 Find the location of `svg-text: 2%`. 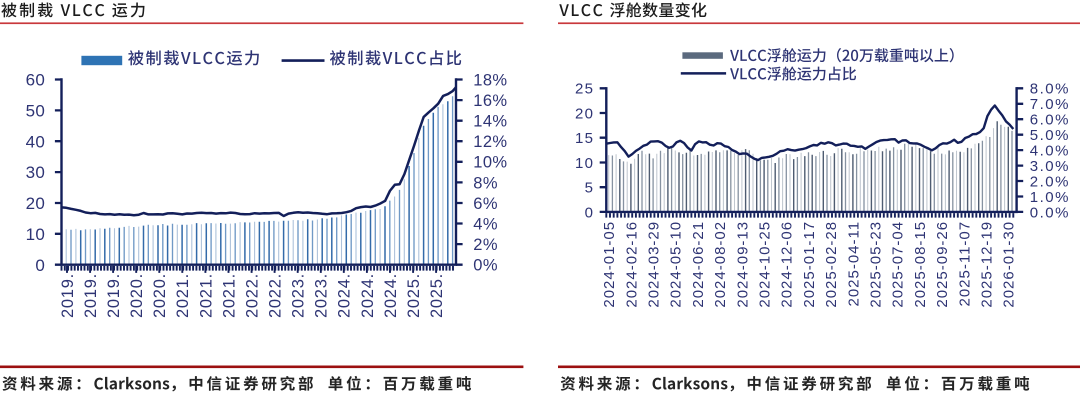

svg-text: 2% is located at coordinates (485, 245).